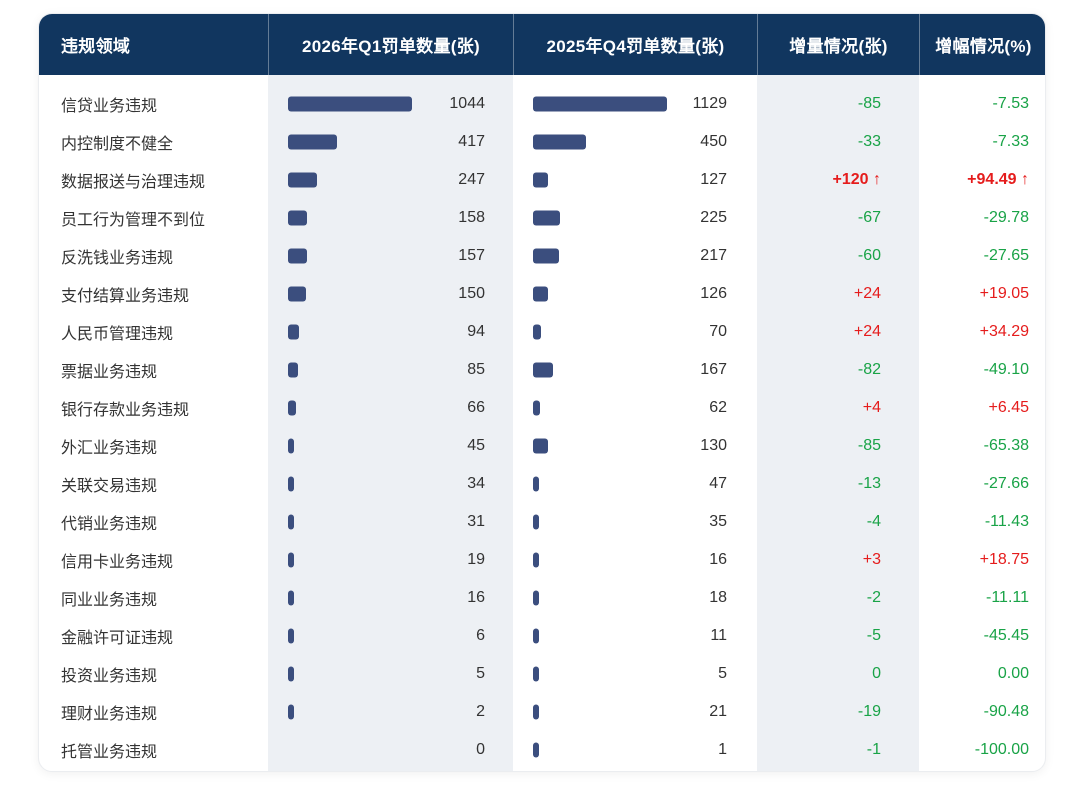 Image resolution: width=1080 pixels, height=799 pixels. I want to click on q1-value: 19, so click(476, 559).